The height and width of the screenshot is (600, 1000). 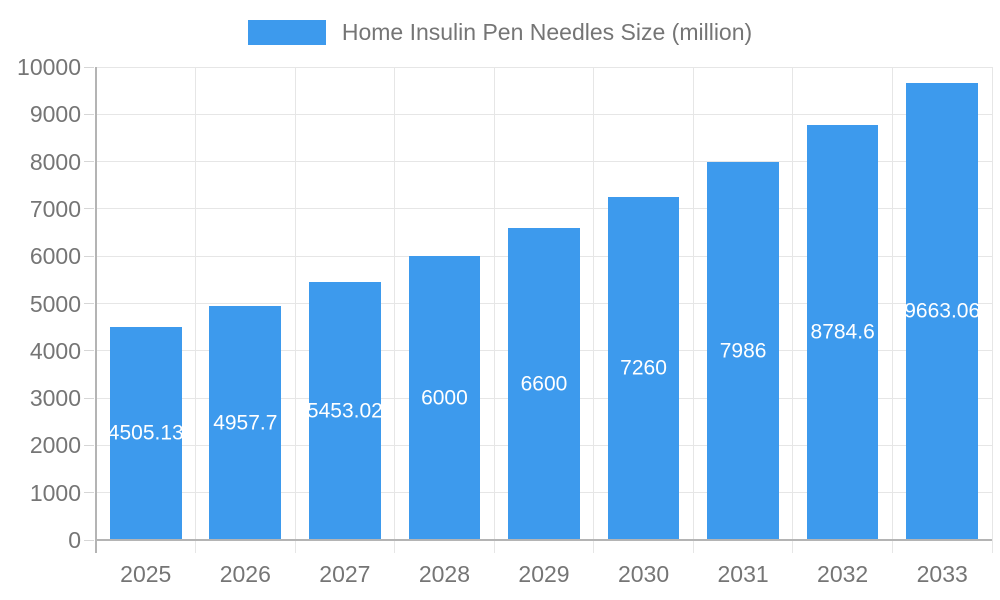 What do you see at coordinates (55, 208) in the screenshot?
I see `y-tick-label: 7000` at bounding box center [55, 208].